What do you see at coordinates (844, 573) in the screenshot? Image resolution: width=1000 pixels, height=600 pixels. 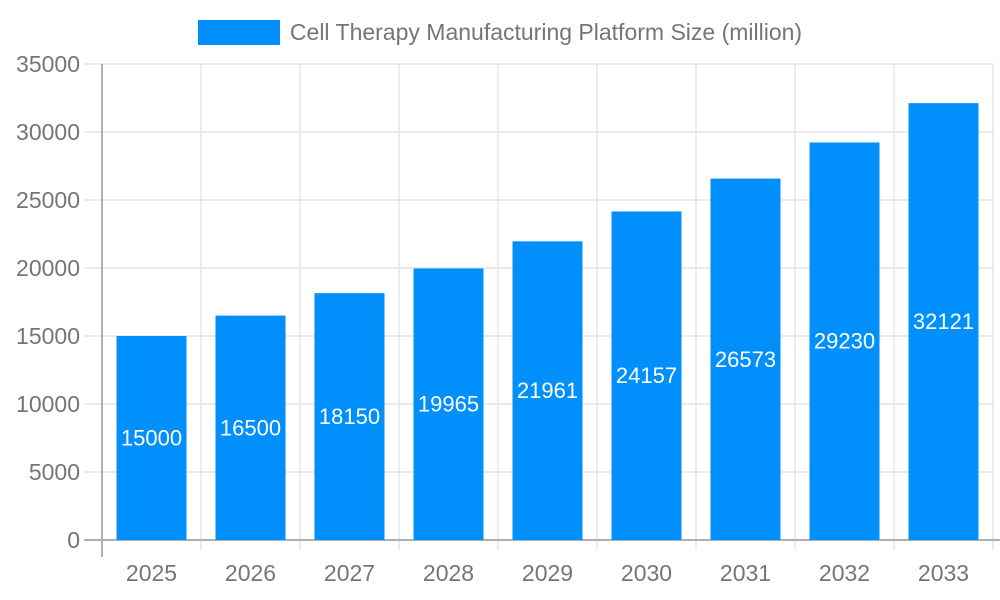 I see `x-axis-tick-label: 2032` at bounding box center [844, 573].